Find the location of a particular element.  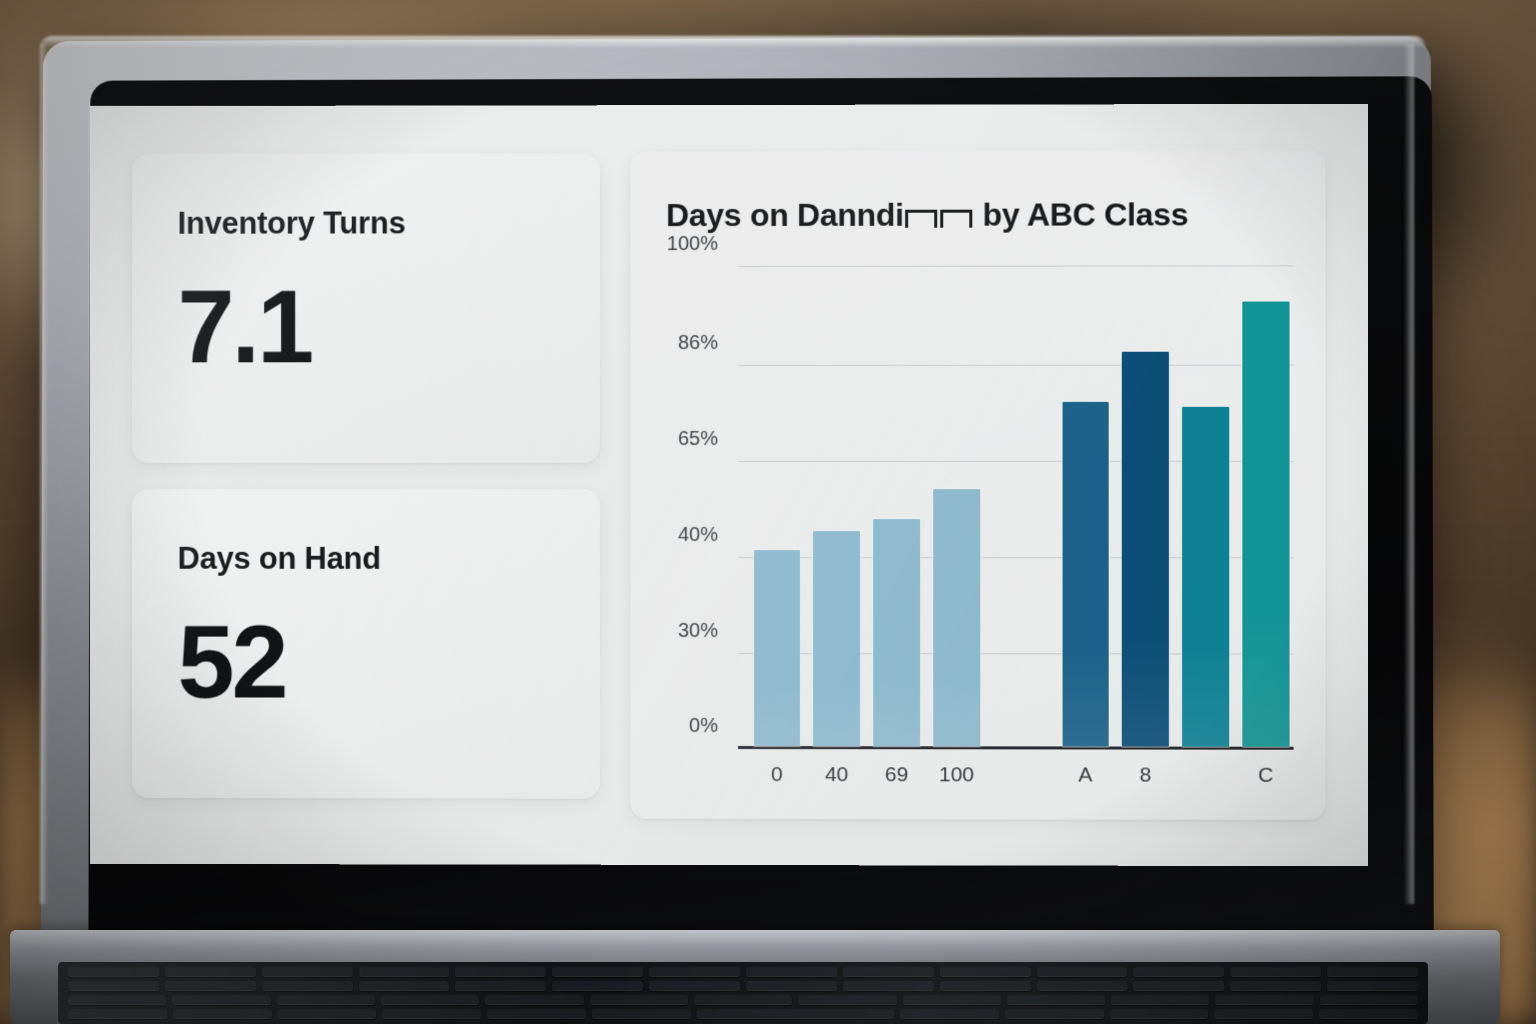

lid-edge-highlight-right is located at coordinates (1409, 474).